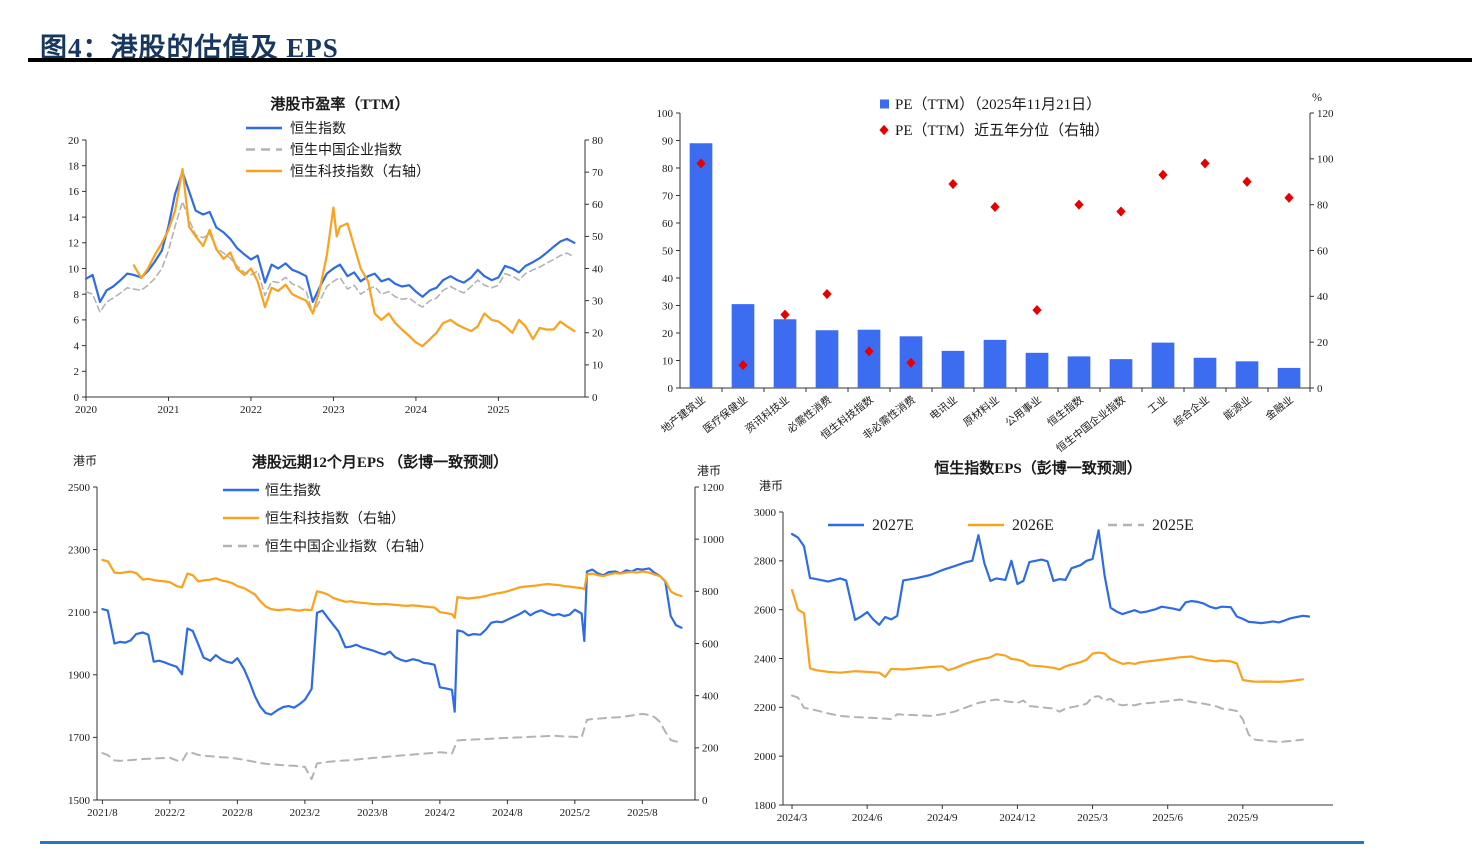 Image resolution: width=1482 pixels, height=866 pixels. What do you see at coordinates (77, 321) in the screenshot?
I see `left-tick-label: 6` at bounding box center [77, 321].